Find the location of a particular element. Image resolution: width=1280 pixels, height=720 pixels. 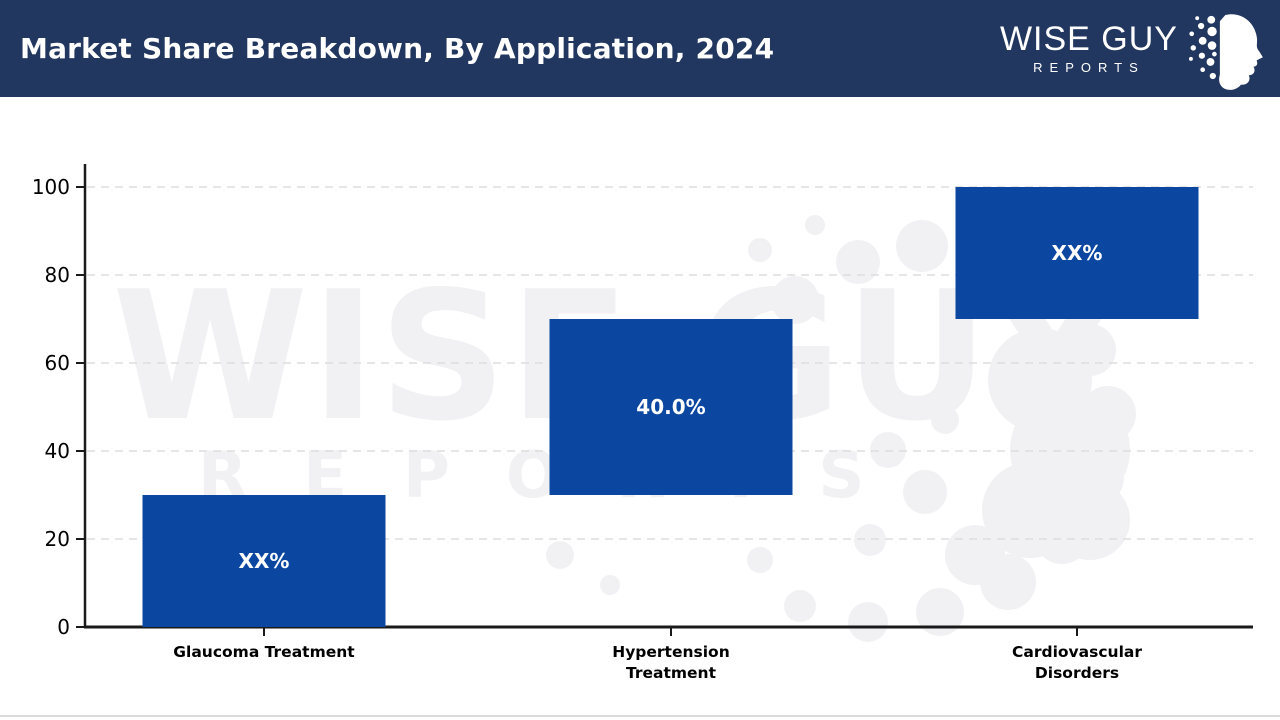

bar-value-label-2: XX% is located at coordinates (1077, 253).